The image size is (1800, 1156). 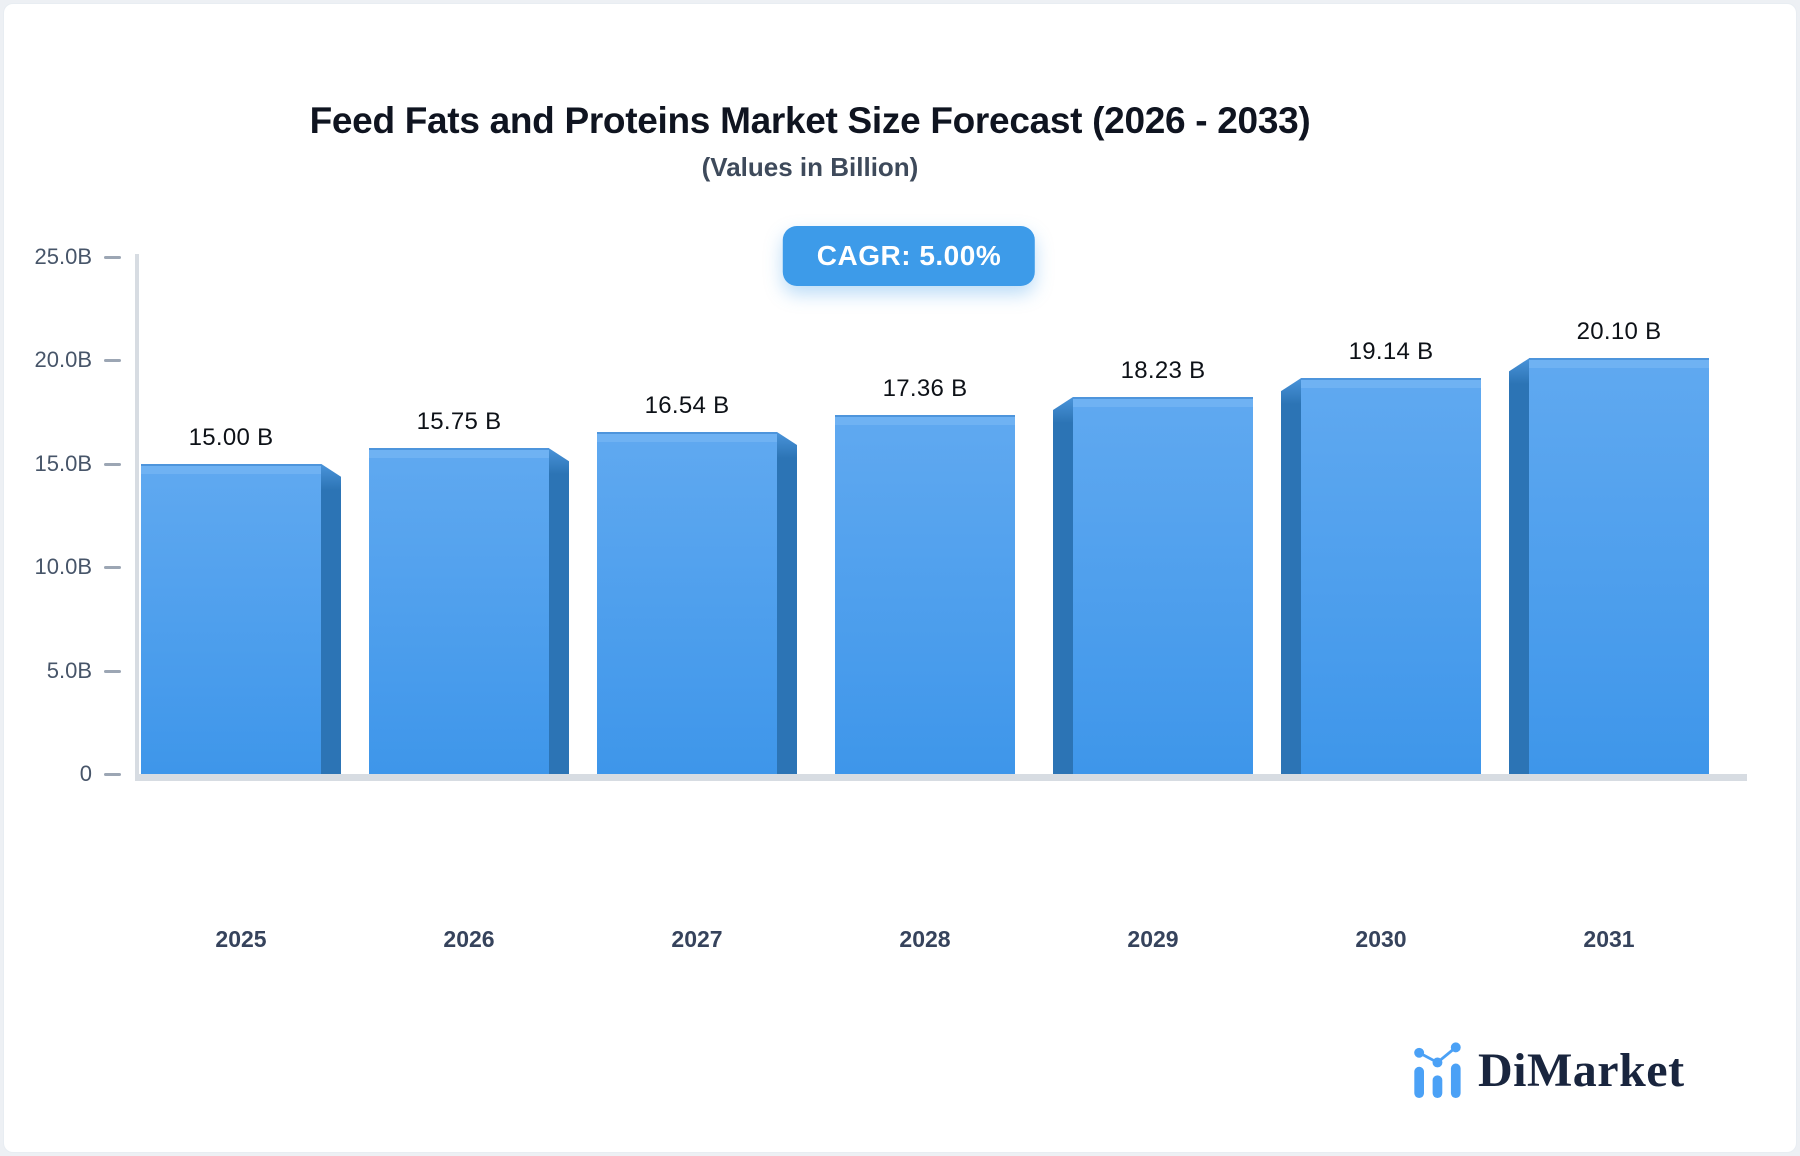 I want to click on bar-group-2028: 17.36 B, so click(x=925, y=574).